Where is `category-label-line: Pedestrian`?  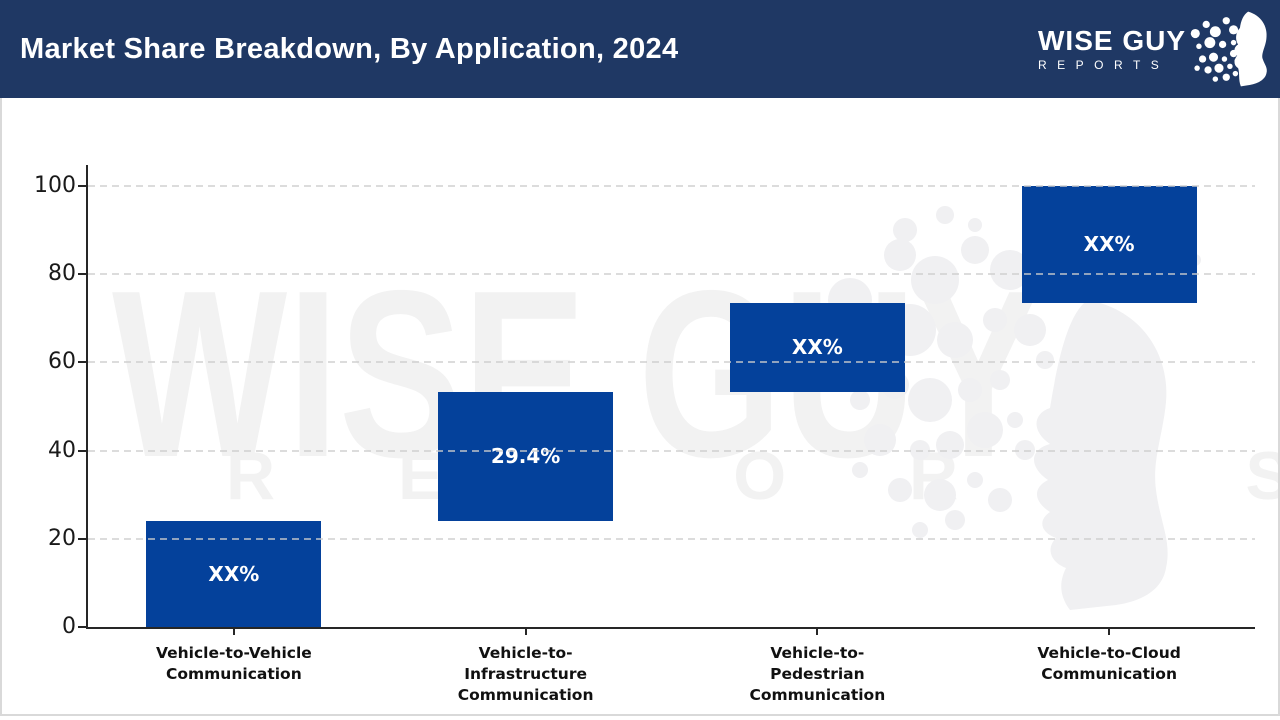 category-label-line: Pedestrian is located at coordinates (817, 674).